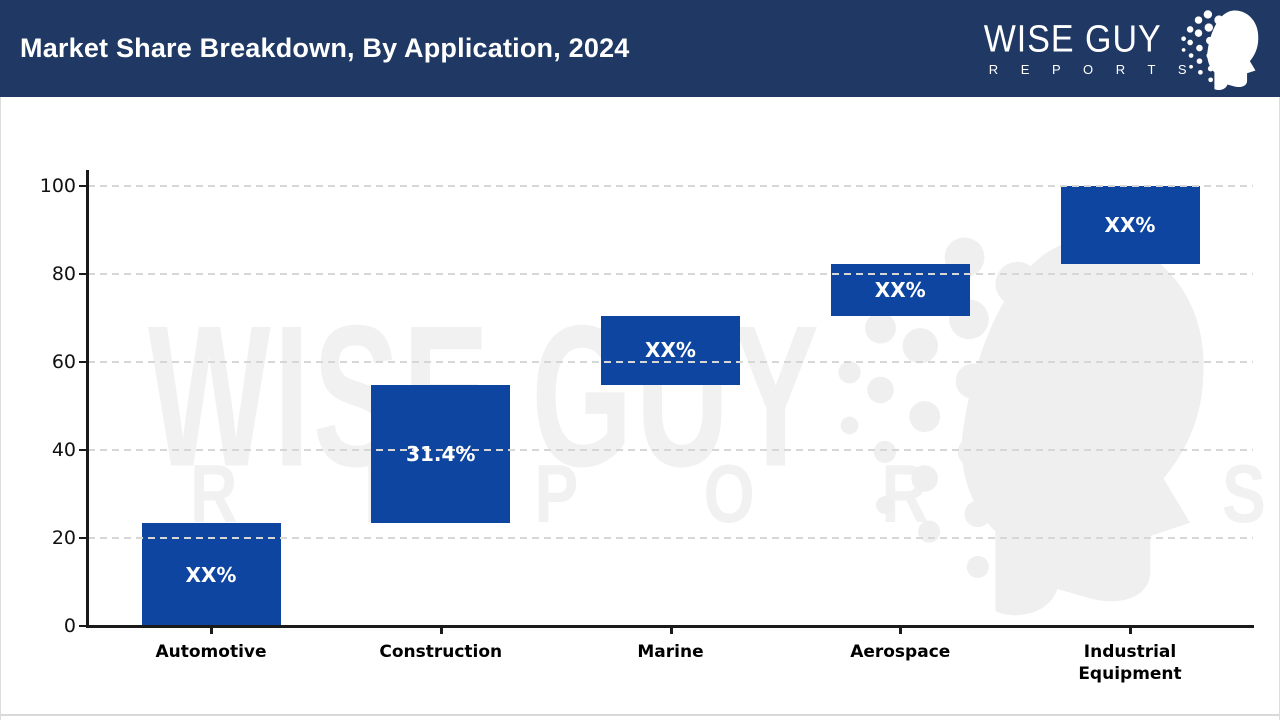 The height and width of the screenshot is (720, 1280). What do you see at coordinates (640, 715) in the screenshot?
I see `bottom-divider` at bounding box center [640, 715].